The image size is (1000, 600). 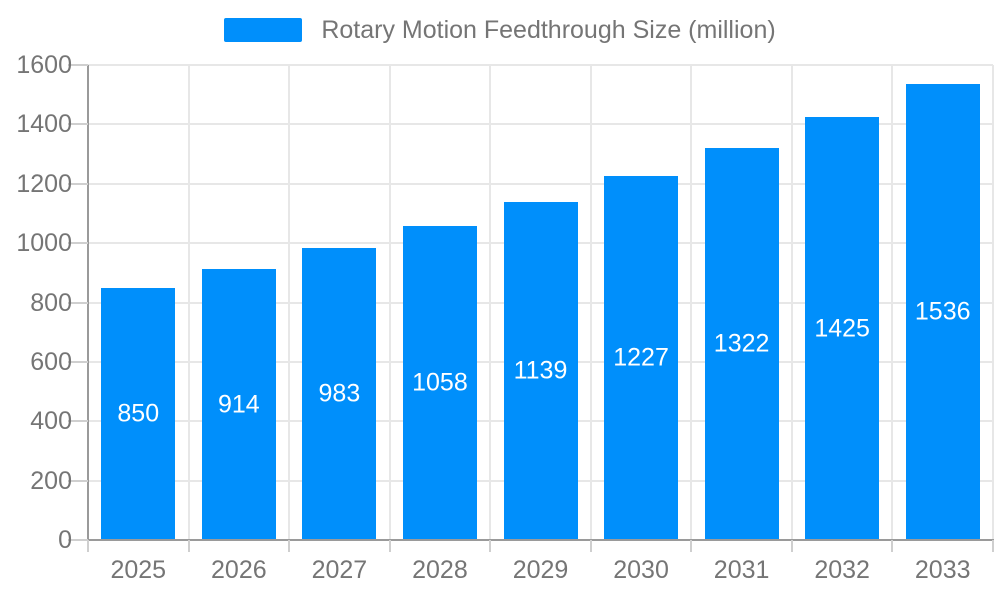 What do you see at coordinates (138, 570) in the screenshot?
I see `x-tick-label-2025: 2025` at bounding box center [138, 570].